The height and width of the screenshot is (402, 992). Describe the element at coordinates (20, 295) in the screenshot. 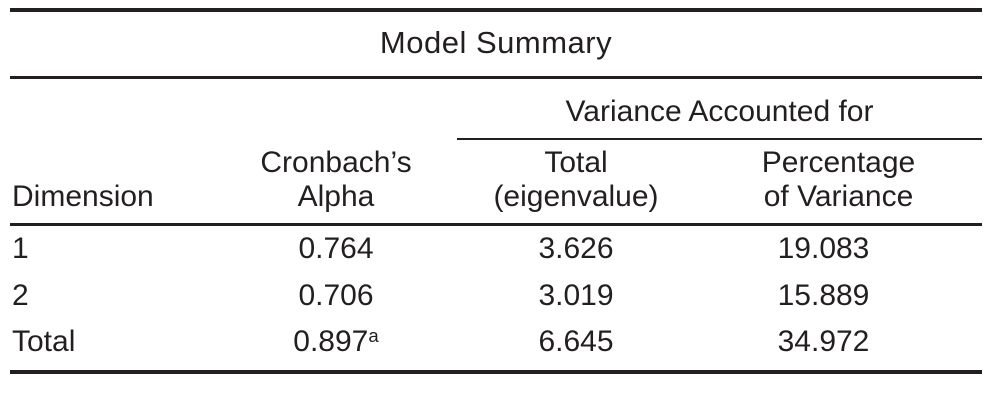

I see `cell-dimension: 2` at that location.